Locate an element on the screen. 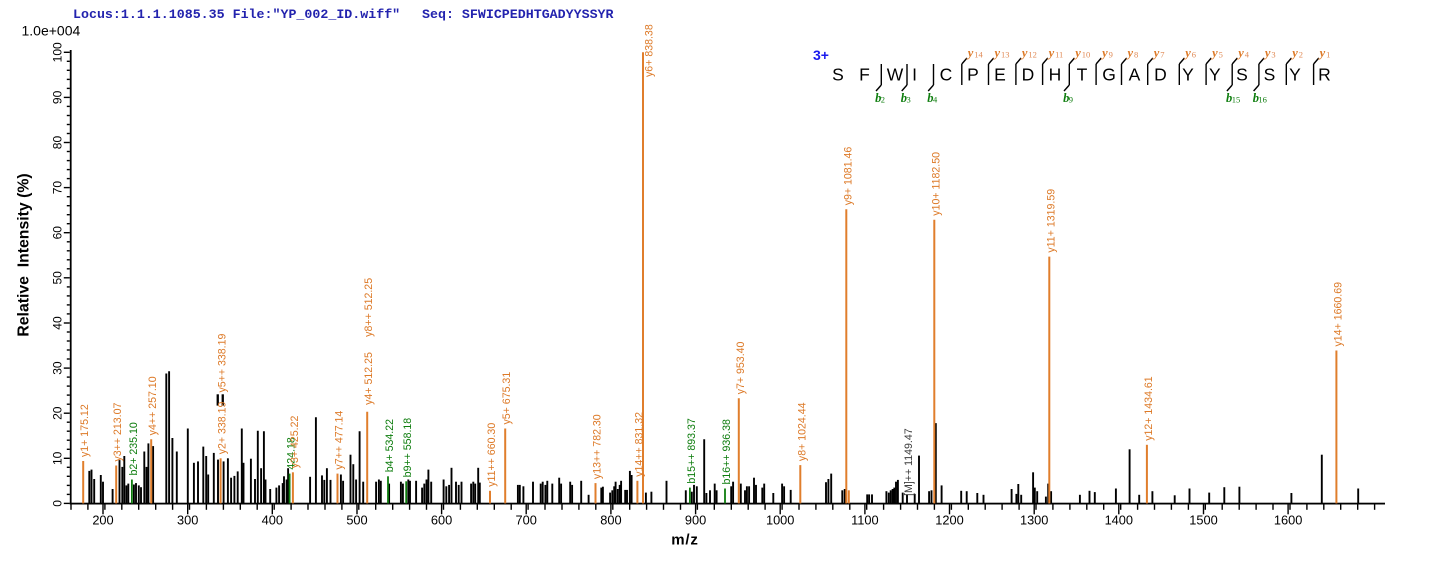 This screenshot has width=1436, height=568. svg-text: y7+ 953.40 is located at coordinates (741, 367).